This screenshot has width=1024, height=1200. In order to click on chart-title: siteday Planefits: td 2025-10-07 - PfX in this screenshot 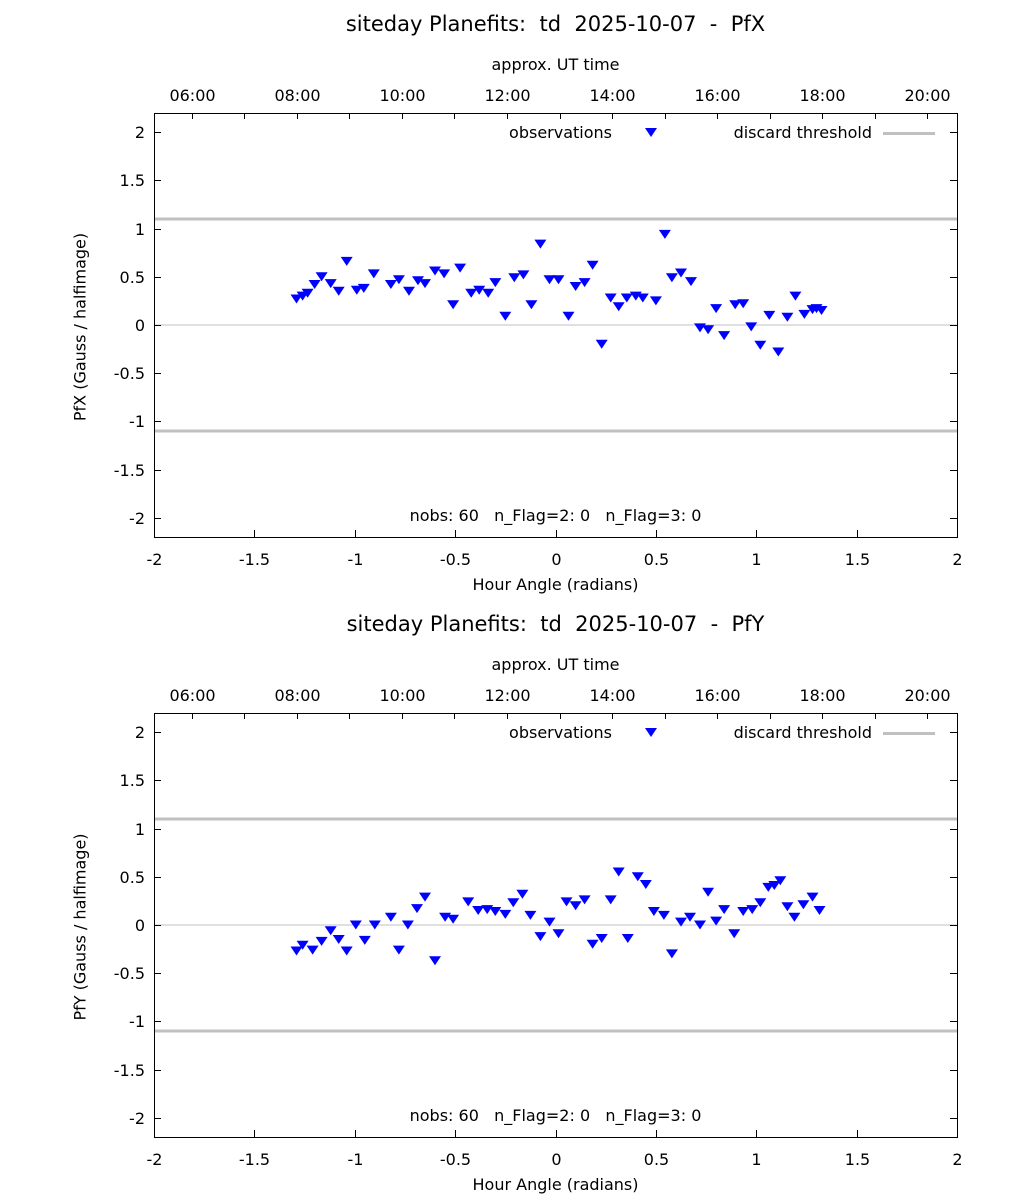, I will do `click(555, 24)`.